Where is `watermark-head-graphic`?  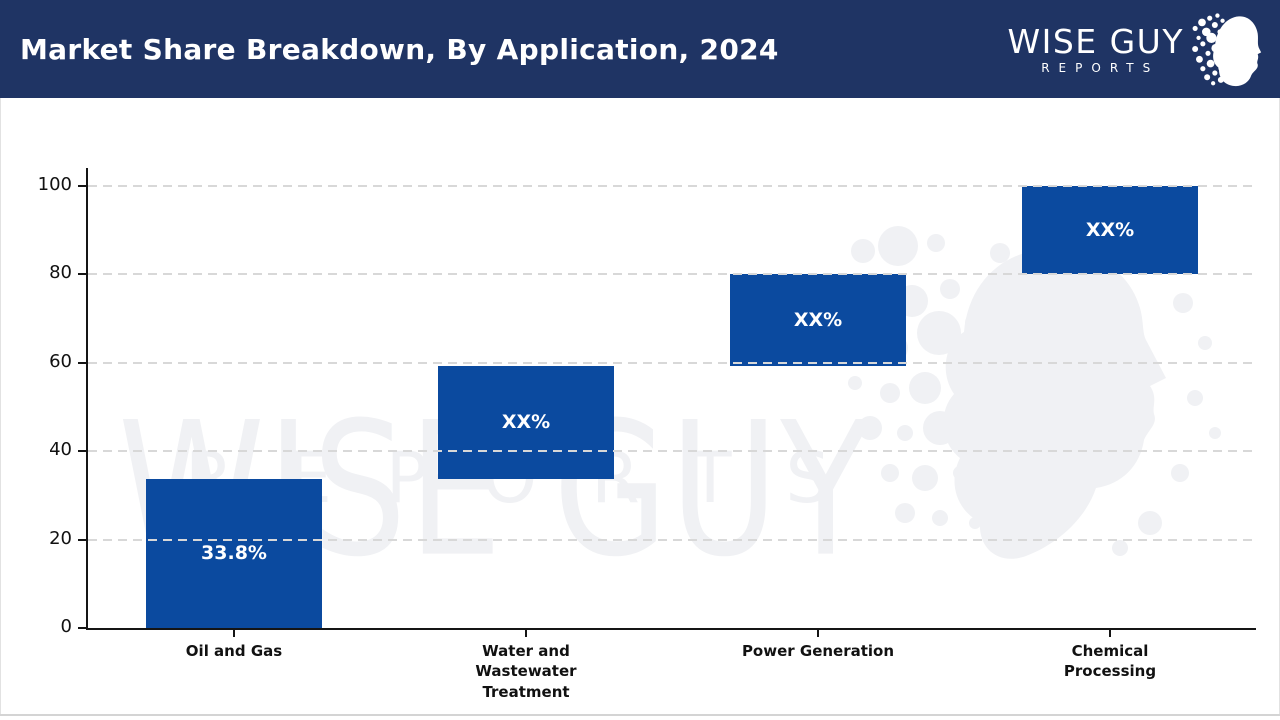
watermark-head-graphic is located at coordinates (1034, 392).